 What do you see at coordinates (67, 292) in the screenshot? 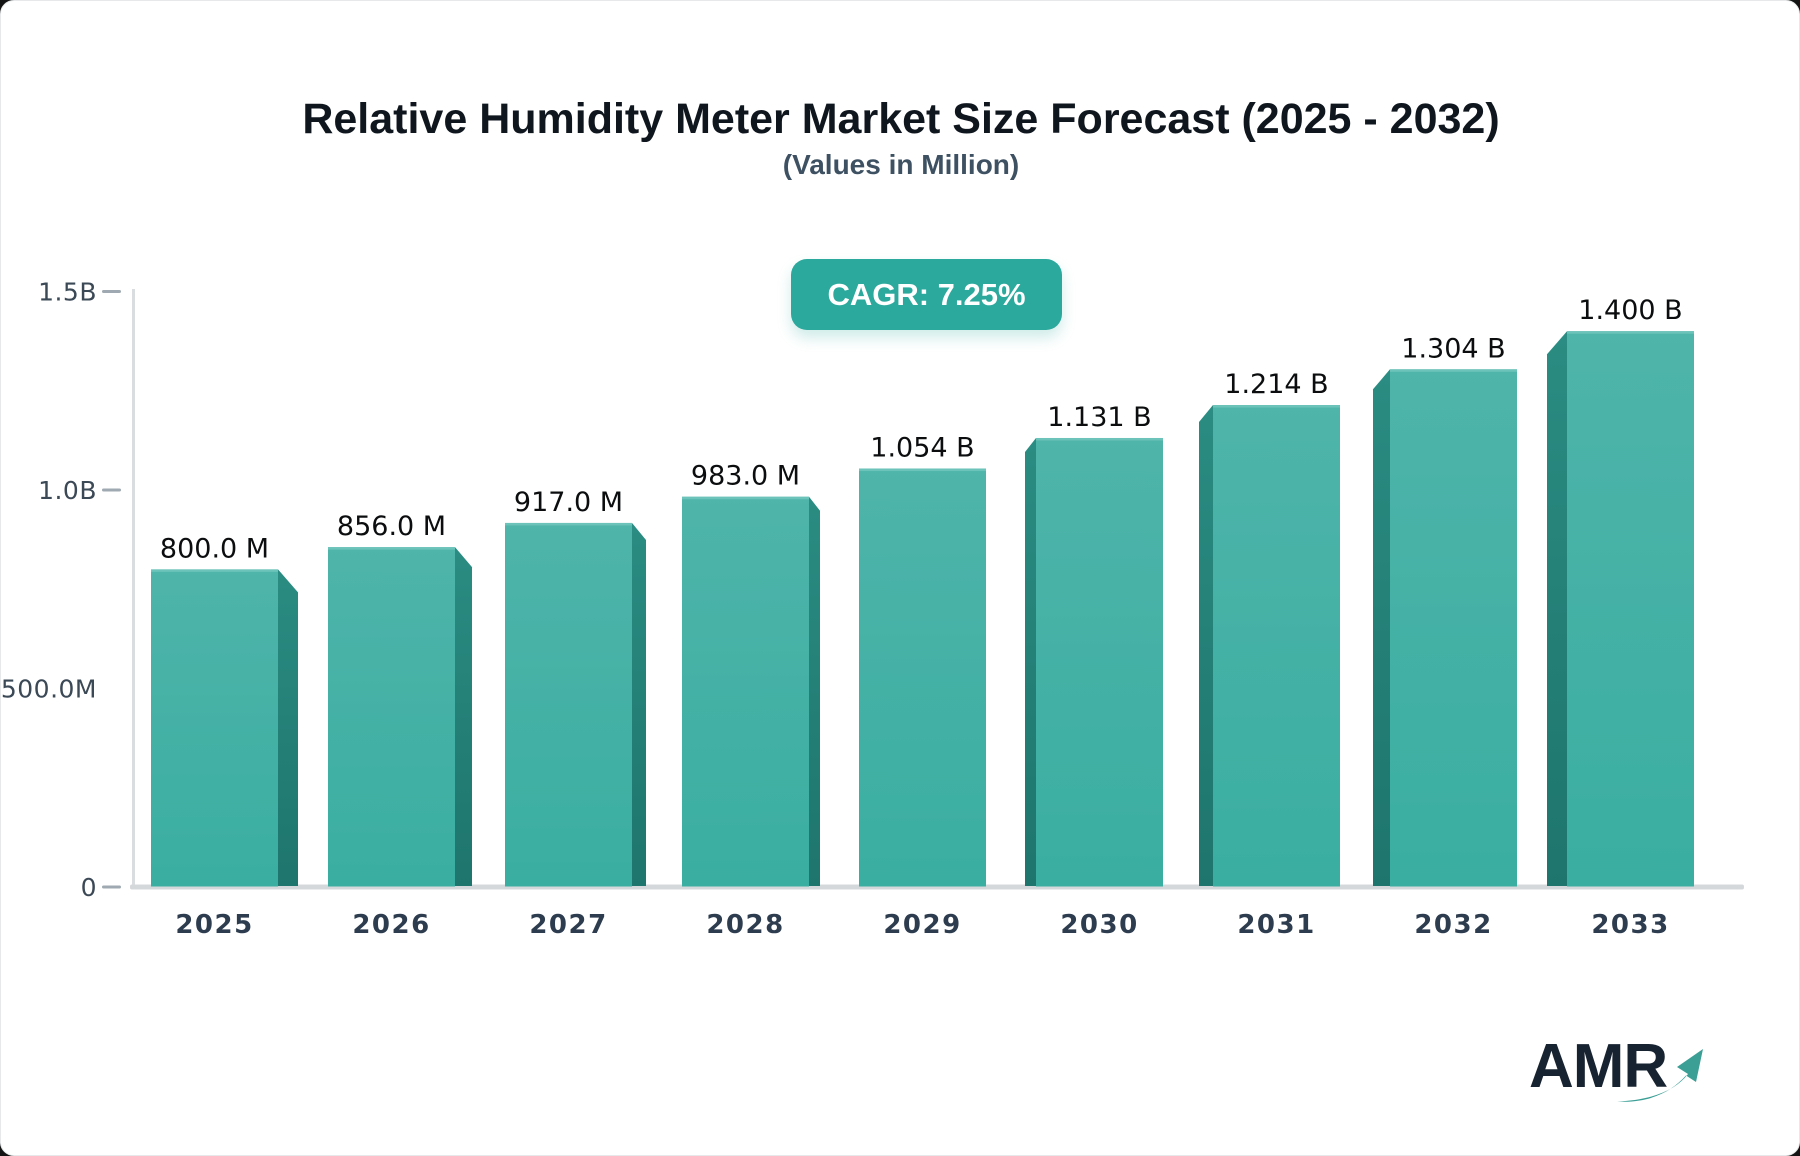
I see `y-axis-tick-label: 1.5B` at bounding box center [67, 292].